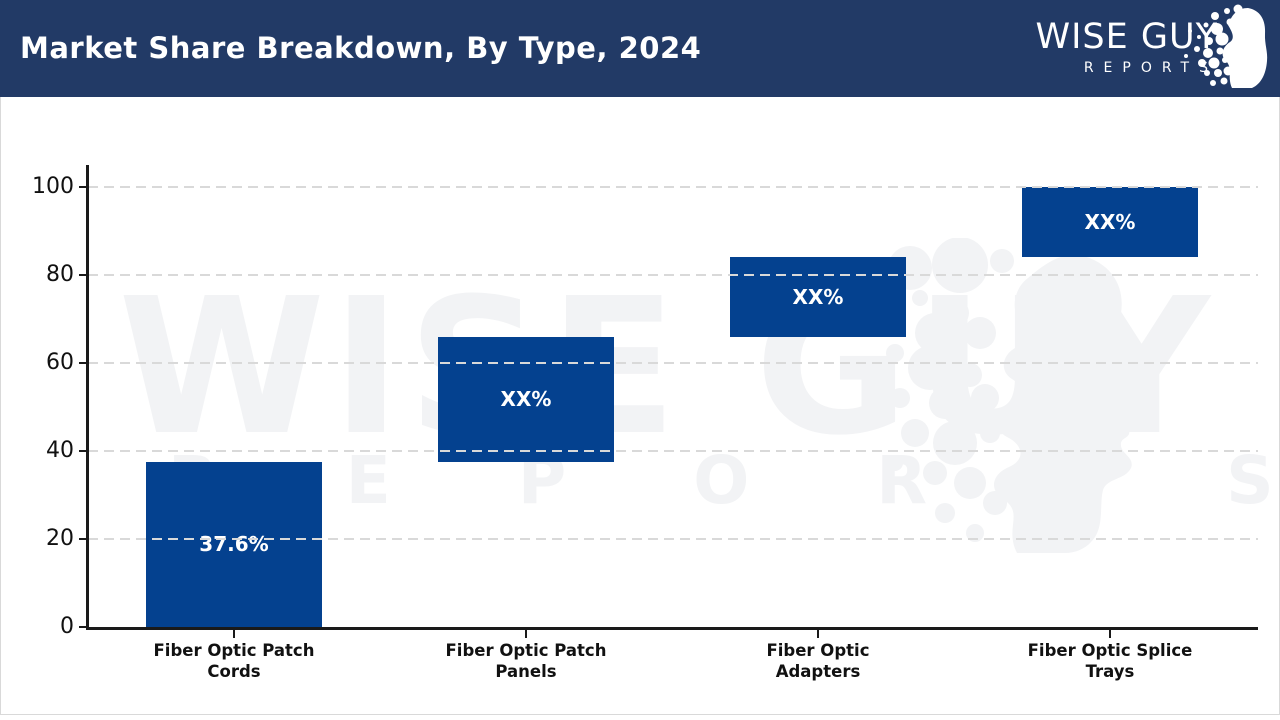  What do you see at coordinates (1110, 671) in the screenshot?
I see `x-axis-category-label-line: Trays` at bounding box center [1110, 671].